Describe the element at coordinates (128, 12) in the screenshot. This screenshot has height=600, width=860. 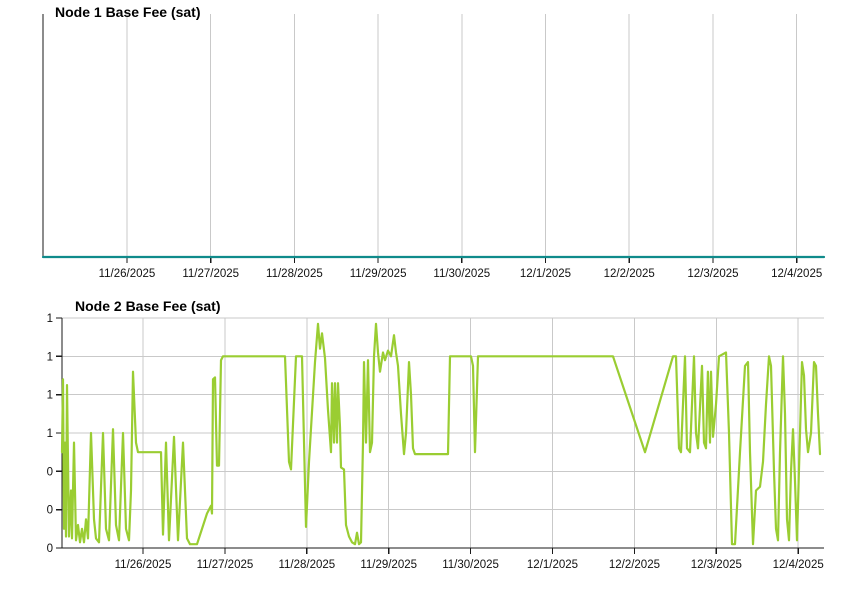
I see `node1-chart-title: Node 1 Base Fee (sat)` at that location.